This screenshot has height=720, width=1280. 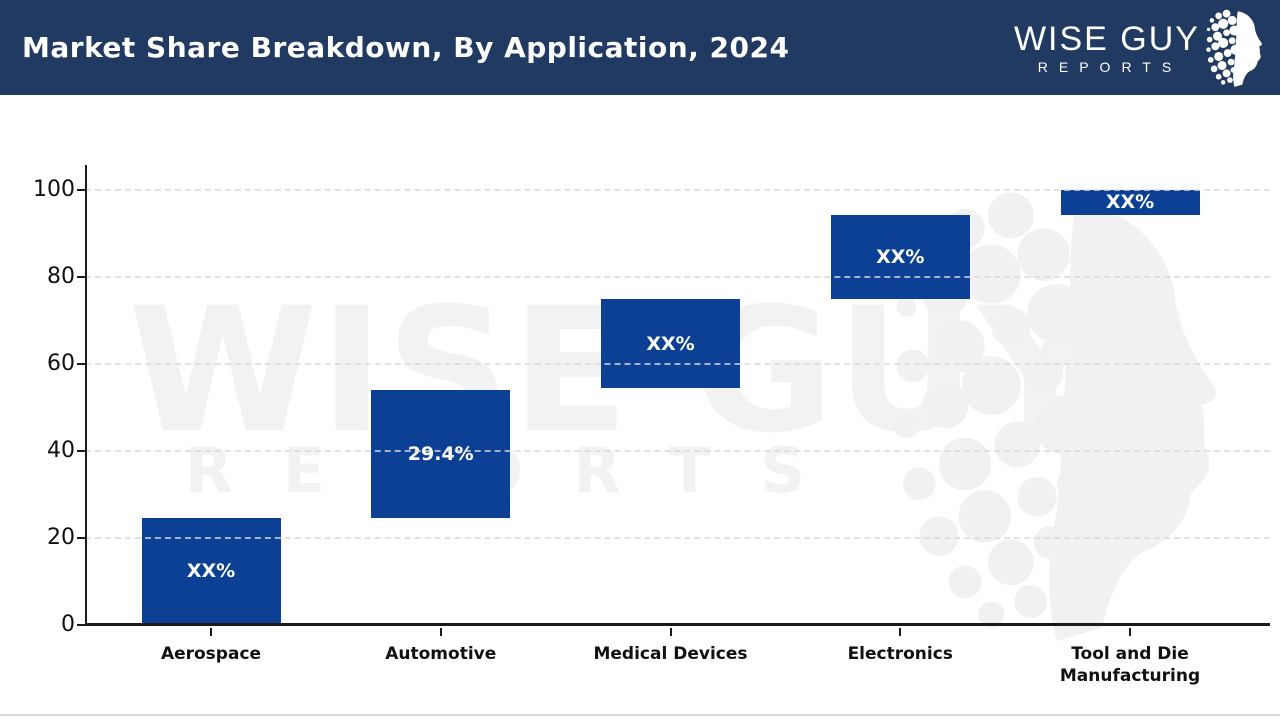 I want to click on x-category-label: Electronics, so click(x=900, y=654).